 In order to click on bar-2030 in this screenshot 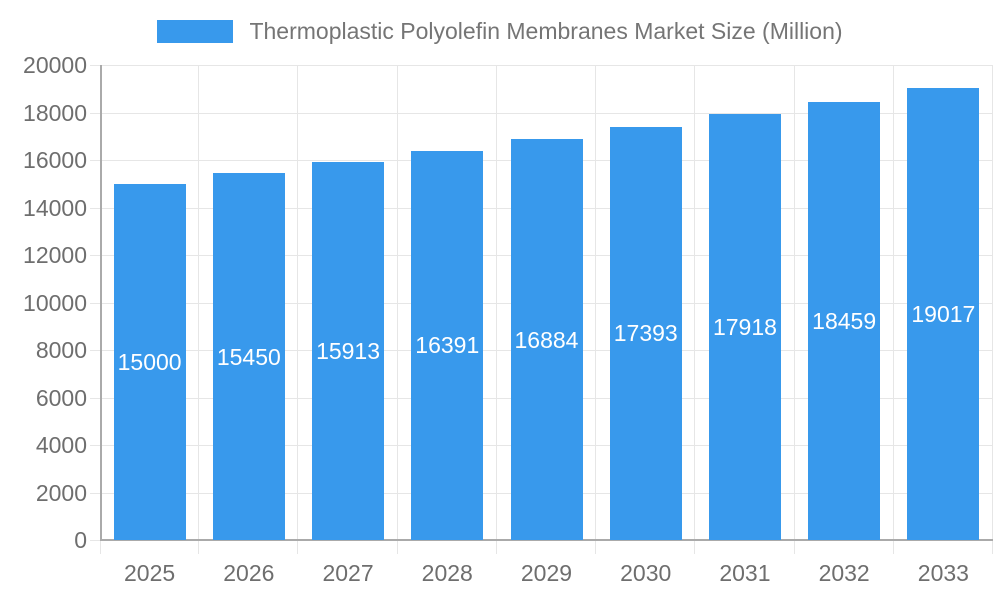, I will do `click(645, 333)`.